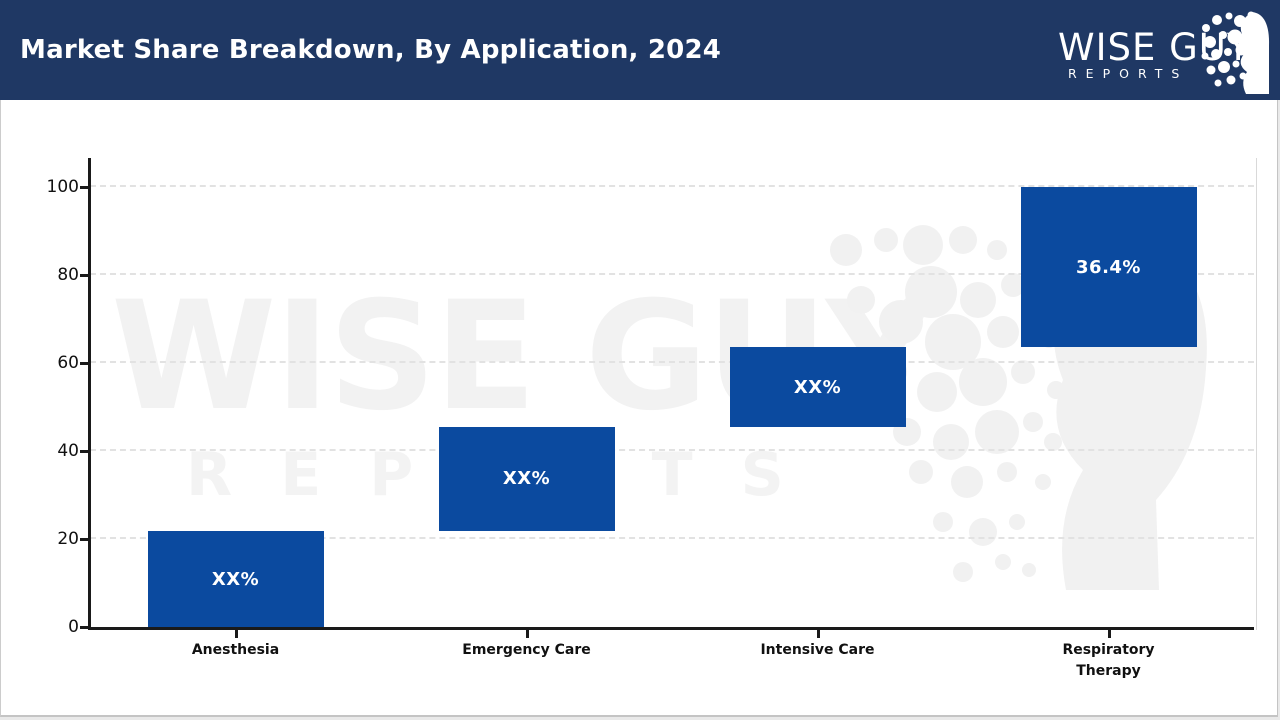  I want to click on y-tick-label-0: 0, so click(73, 627).